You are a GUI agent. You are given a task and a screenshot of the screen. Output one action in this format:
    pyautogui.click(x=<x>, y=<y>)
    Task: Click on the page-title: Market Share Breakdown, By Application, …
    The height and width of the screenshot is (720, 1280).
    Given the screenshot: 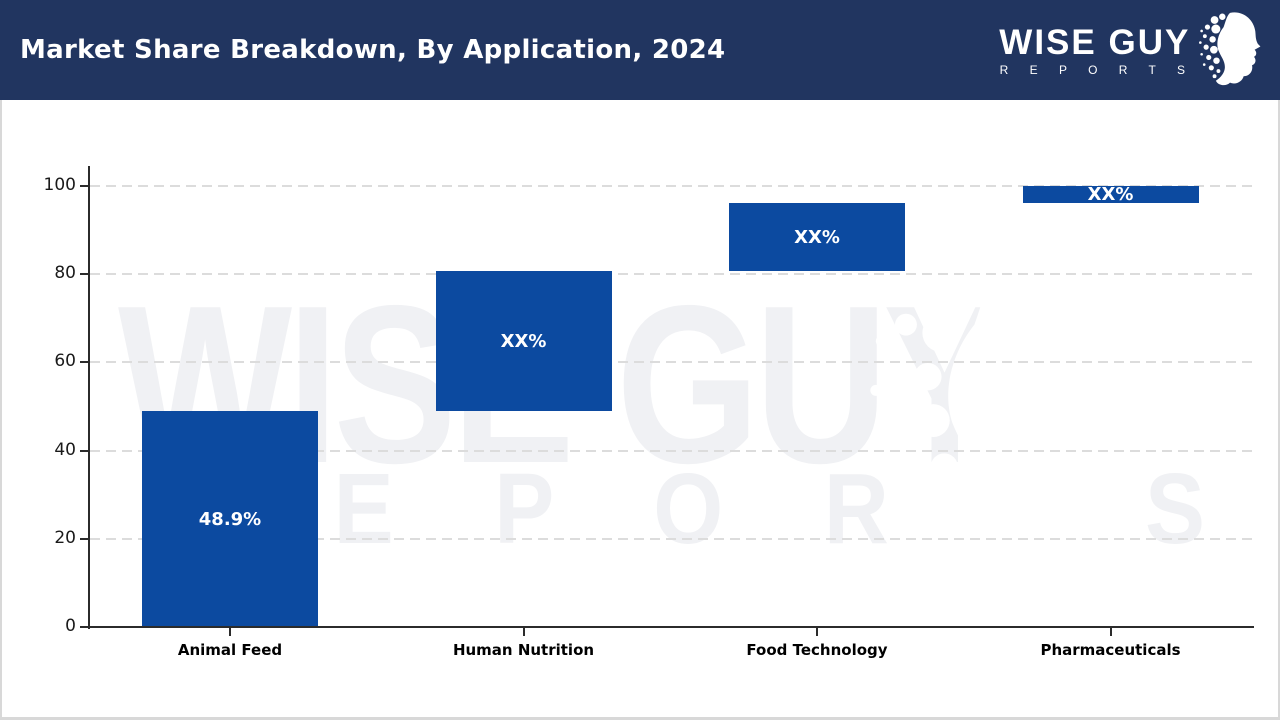 What is the action you would take?
    pyautogui.click(x=373, y=50)
    